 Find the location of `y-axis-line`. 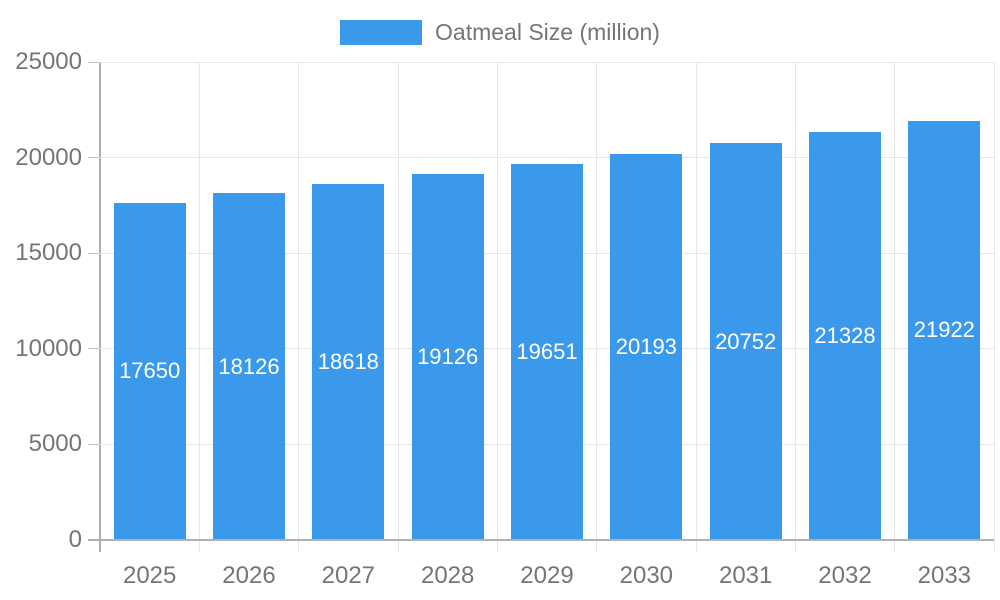

y-axis-line is located at coordinates (100, 307).